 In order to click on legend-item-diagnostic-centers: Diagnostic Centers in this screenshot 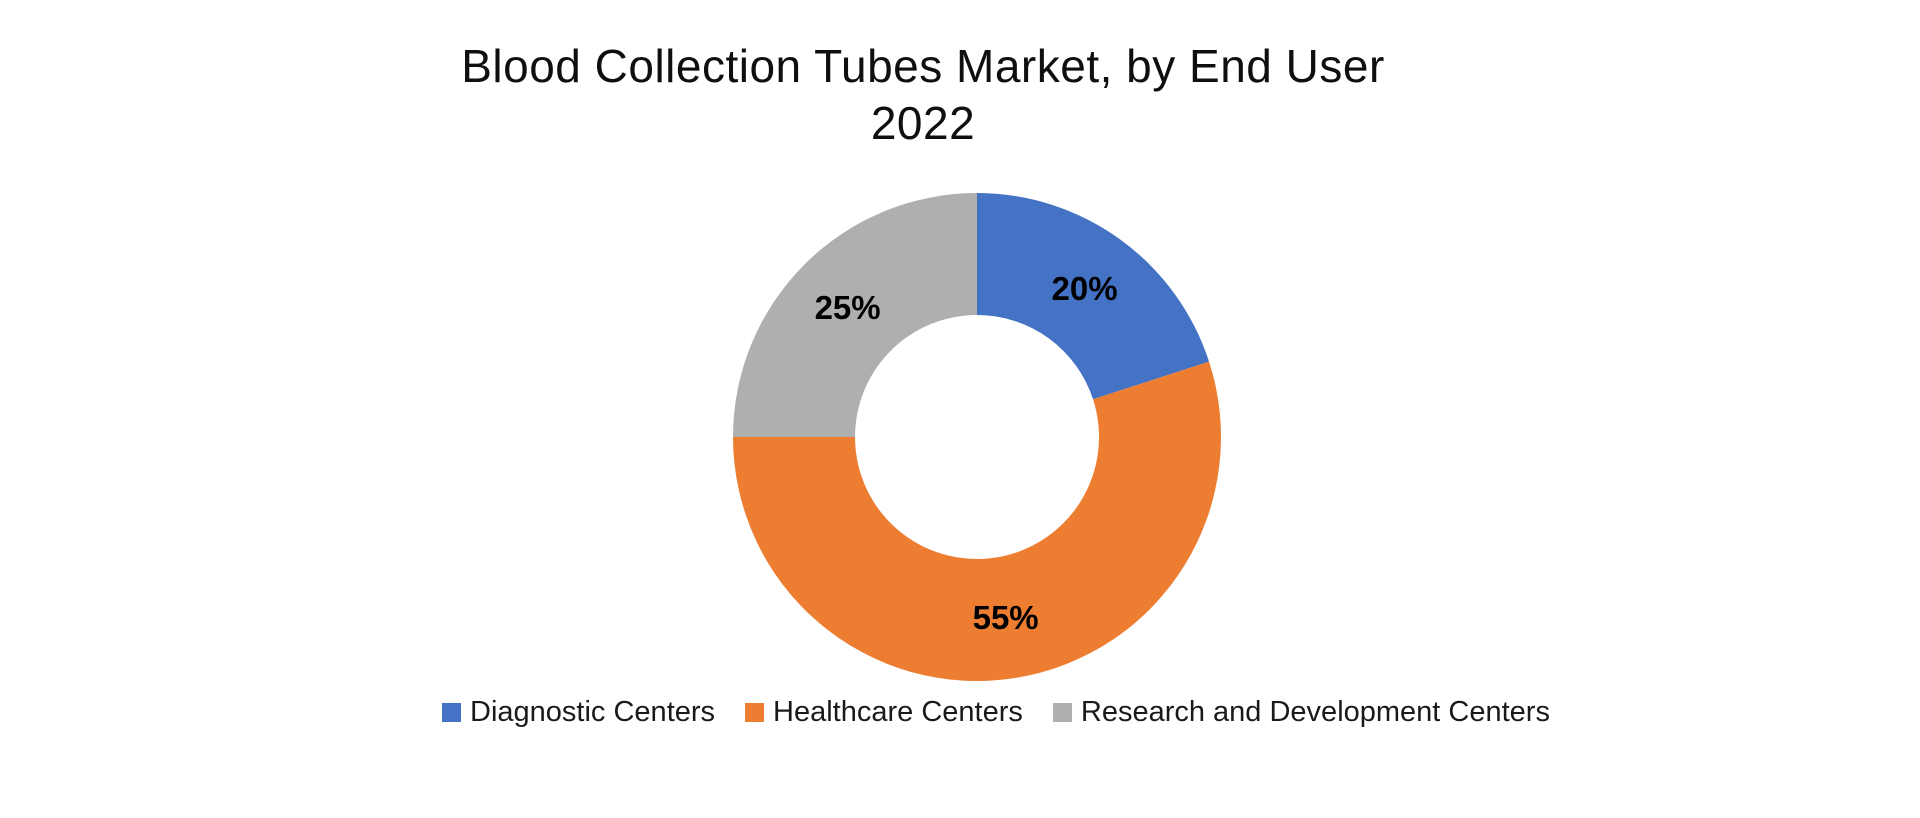, I will do `click(578, 712)`.